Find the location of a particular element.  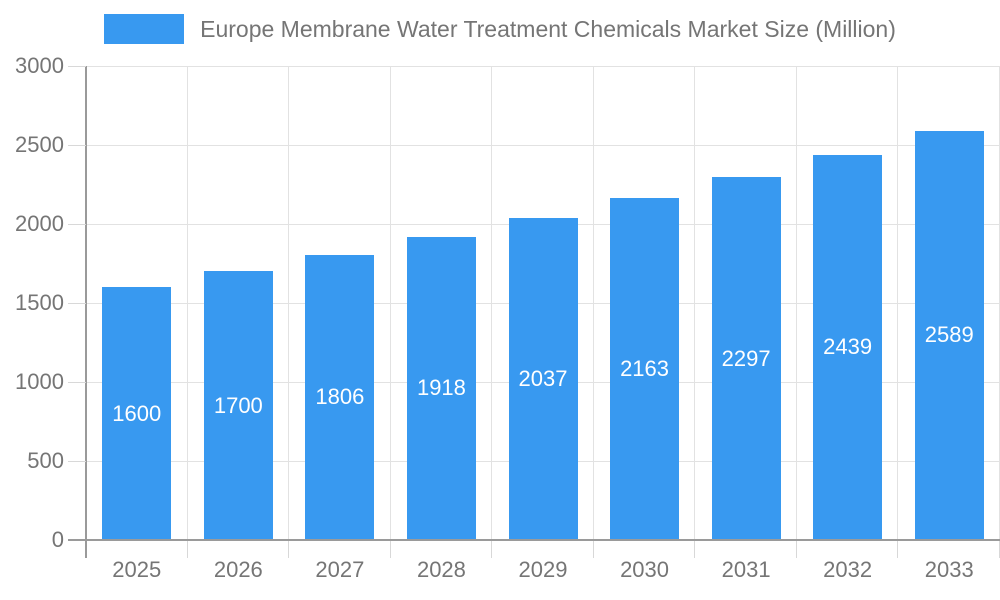

x-axis-label-2030: 2030 is located at coordinates (645, 569).